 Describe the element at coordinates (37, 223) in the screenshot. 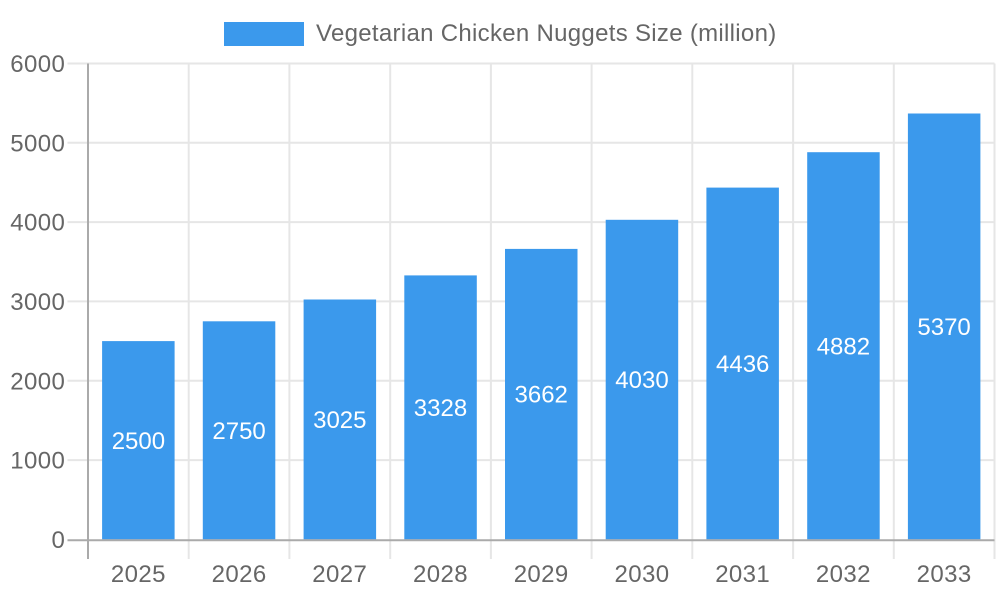

I see `svg-text: 4000` at that location.